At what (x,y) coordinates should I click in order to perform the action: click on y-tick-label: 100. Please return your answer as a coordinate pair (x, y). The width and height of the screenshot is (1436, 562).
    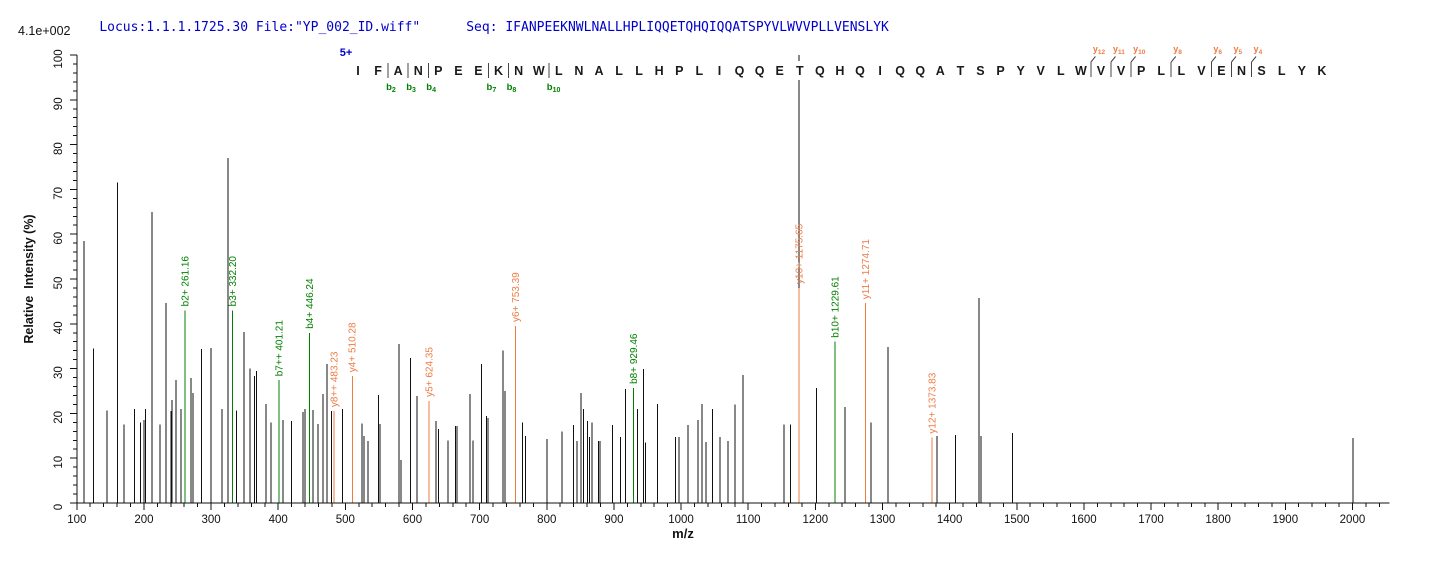
    Looking at the image, I should click on (59, 58).